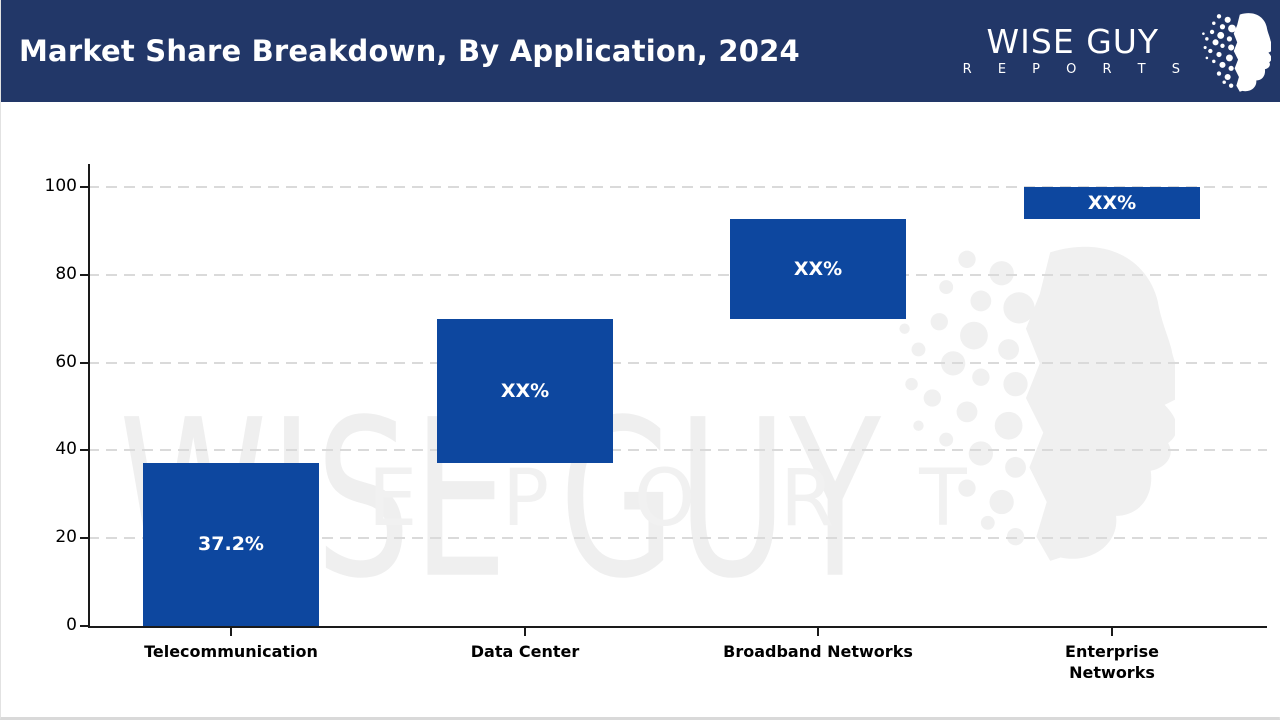  I want to click on bar-value-label: 37.2%, so click(231, 544).